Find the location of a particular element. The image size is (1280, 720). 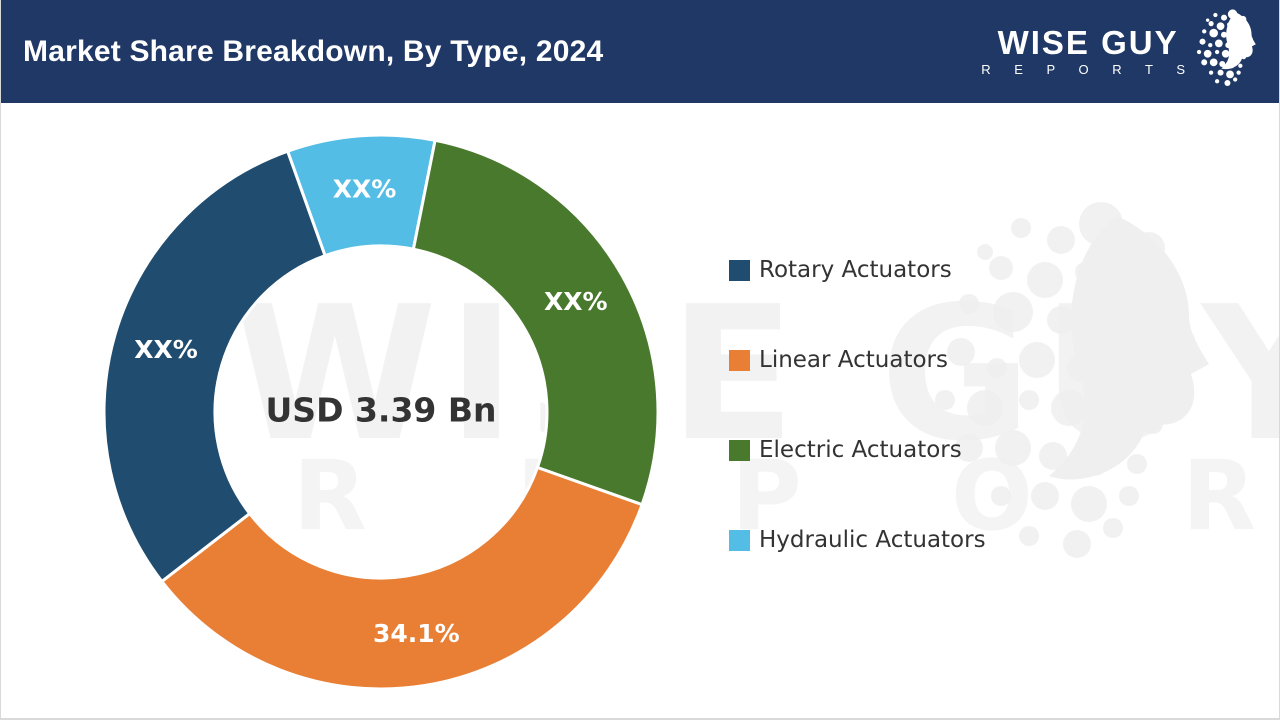

legend-item-linear-actuators: Linear Actuators is located at coordinates (857, 360).